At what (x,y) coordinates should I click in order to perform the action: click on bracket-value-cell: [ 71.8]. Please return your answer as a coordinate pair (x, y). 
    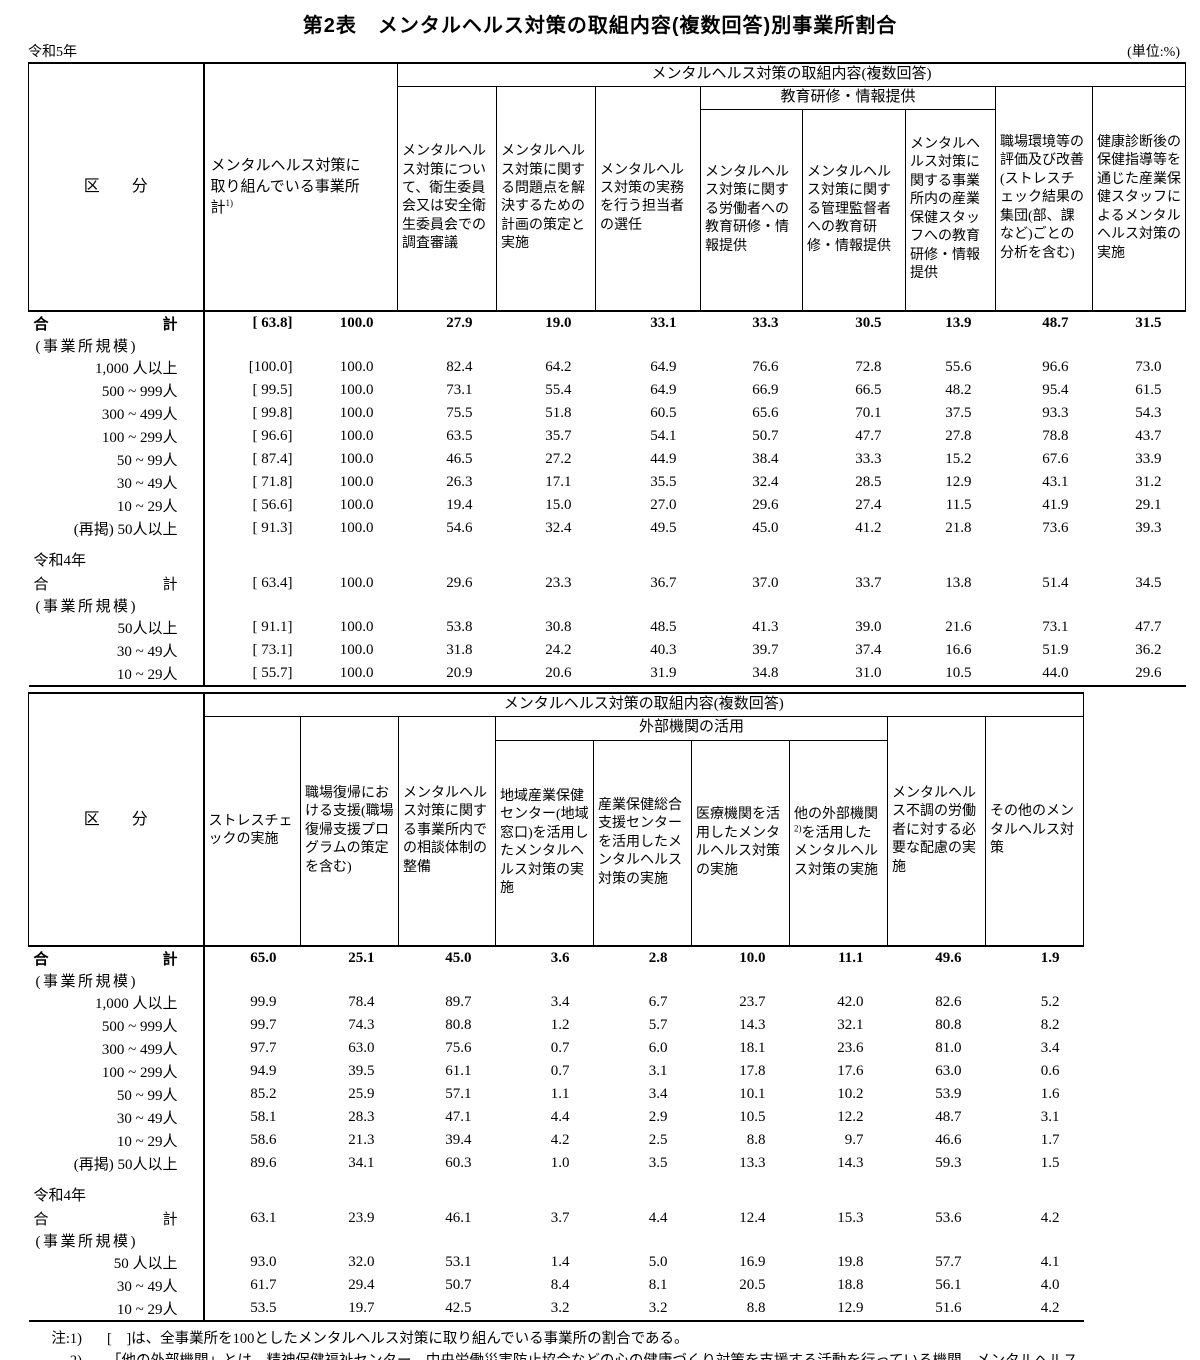
    Looking at the image, I should click on (272, 482).